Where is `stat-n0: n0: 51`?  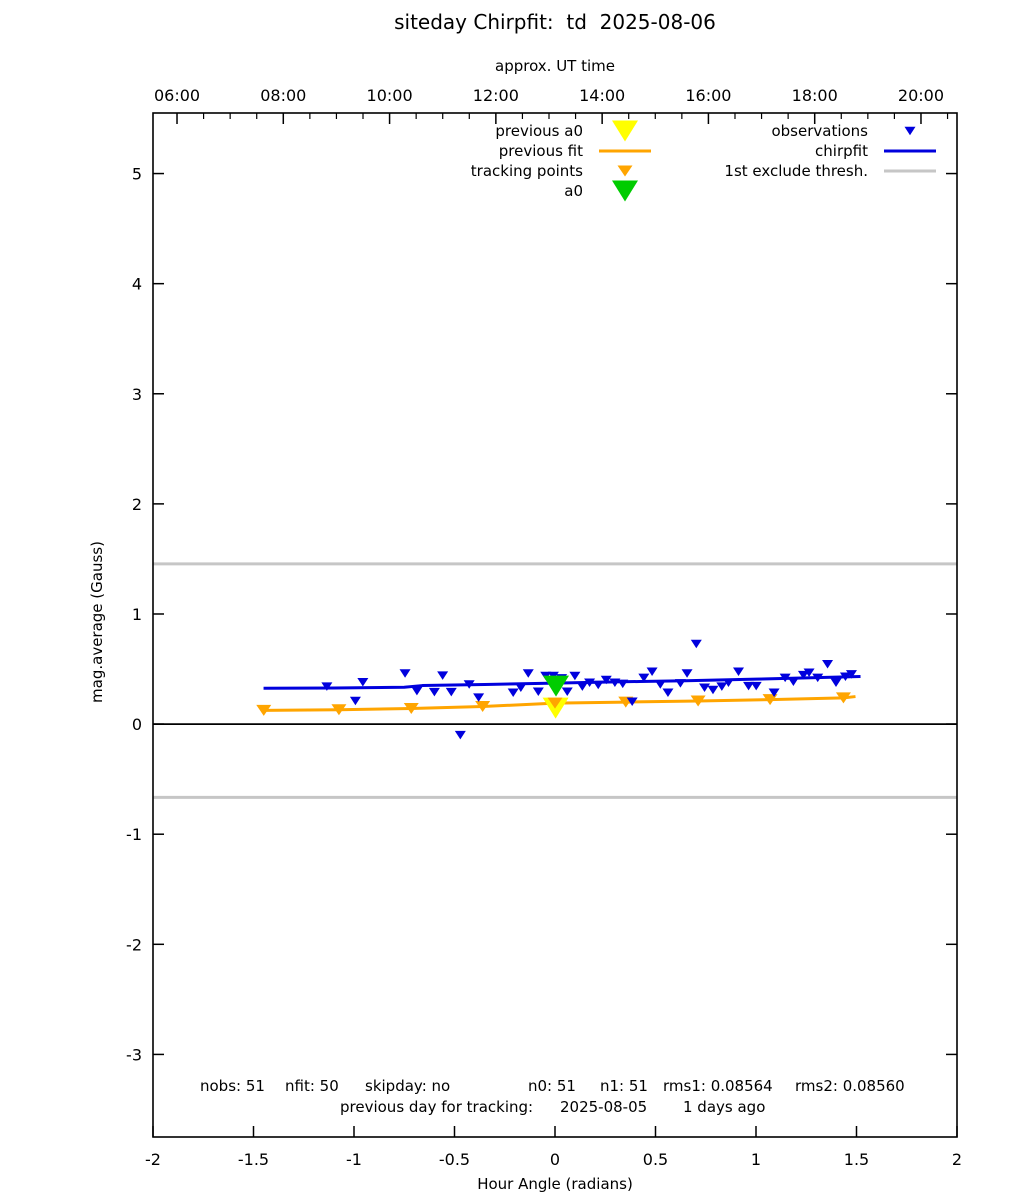 stat-n0: n0: 51 is located at coordinates (552, 1086).